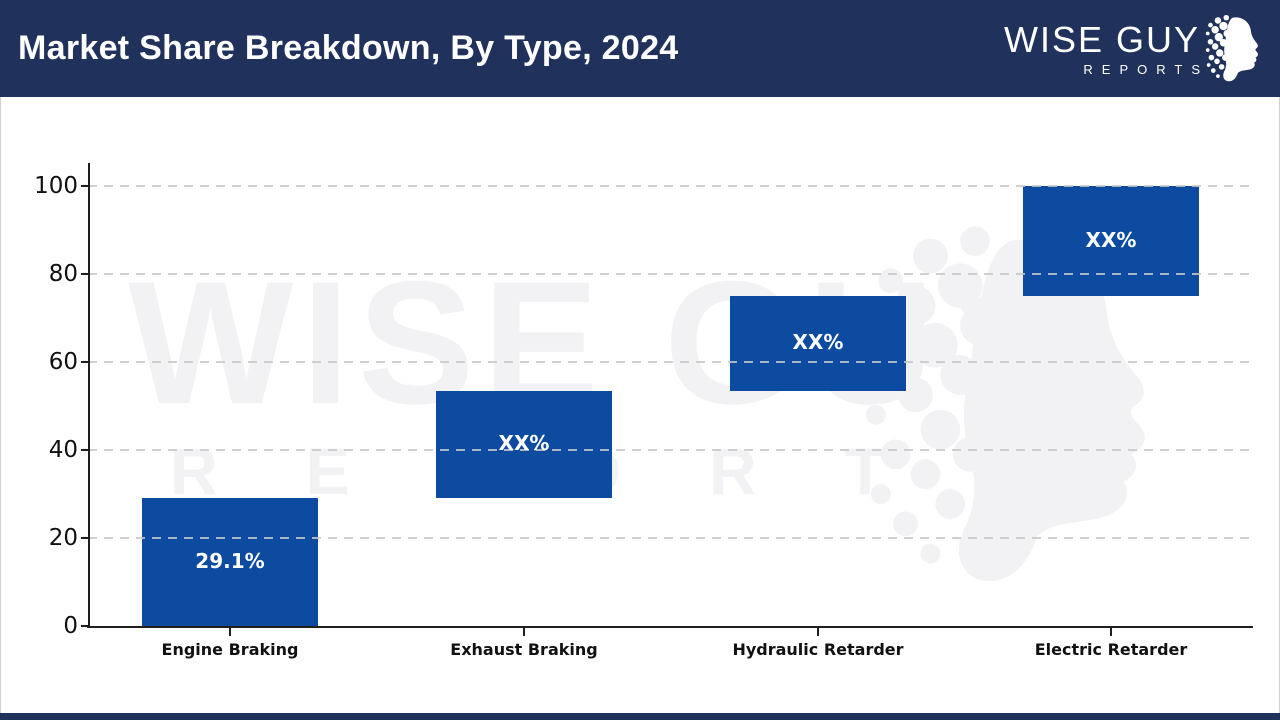 The image size is (1280, 720). I want to click on y-tick-label: 40, so click(63, 450).